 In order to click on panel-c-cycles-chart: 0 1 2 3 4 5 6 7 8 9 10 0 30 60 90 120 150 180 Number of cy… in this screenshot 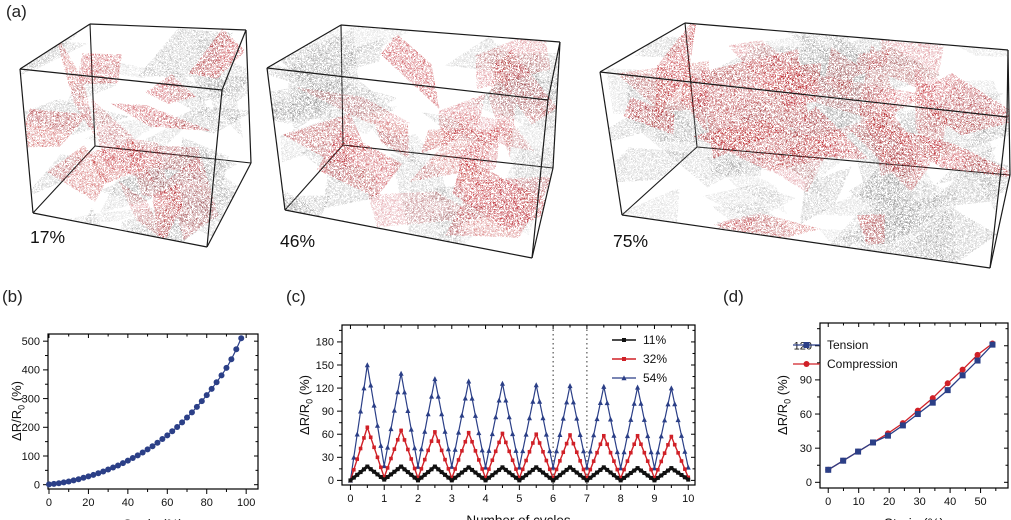, I will do `click(506, 422)`.